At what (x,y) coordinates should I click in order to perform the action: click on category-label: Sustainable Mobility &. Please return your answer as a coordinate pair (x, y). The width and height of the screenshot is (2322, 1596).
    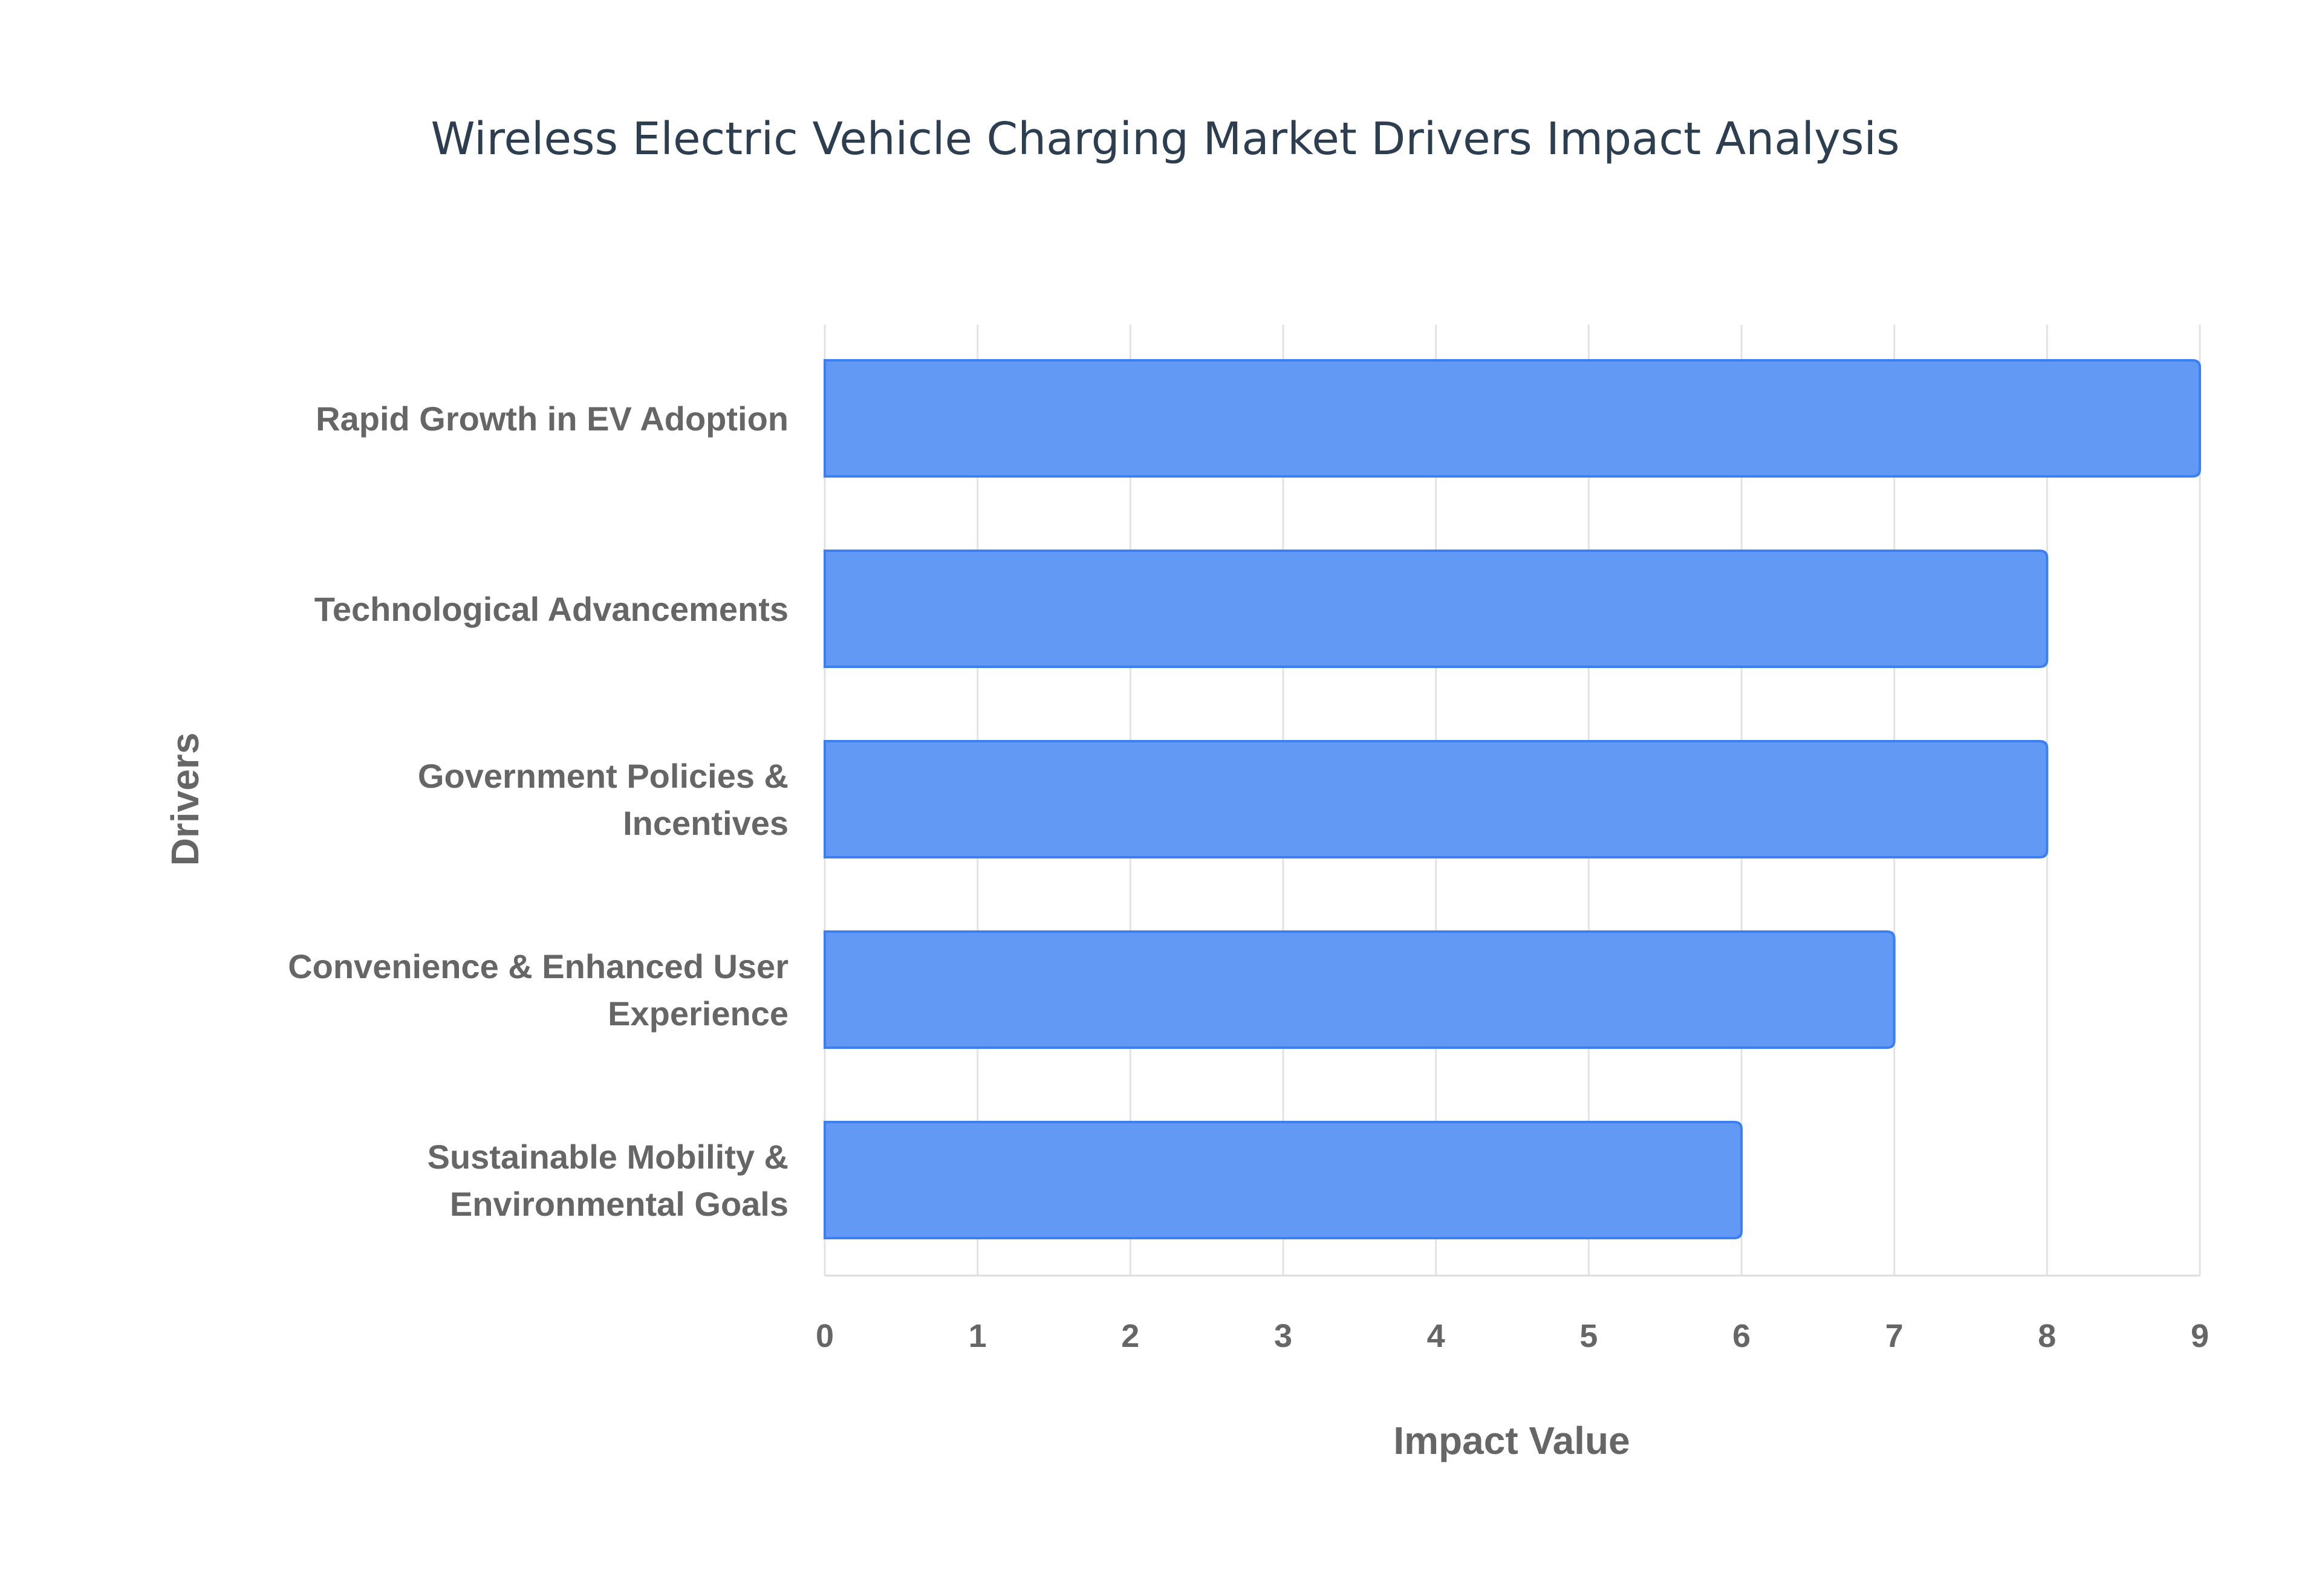
    Looking at the image, I should click on (608, 1157).